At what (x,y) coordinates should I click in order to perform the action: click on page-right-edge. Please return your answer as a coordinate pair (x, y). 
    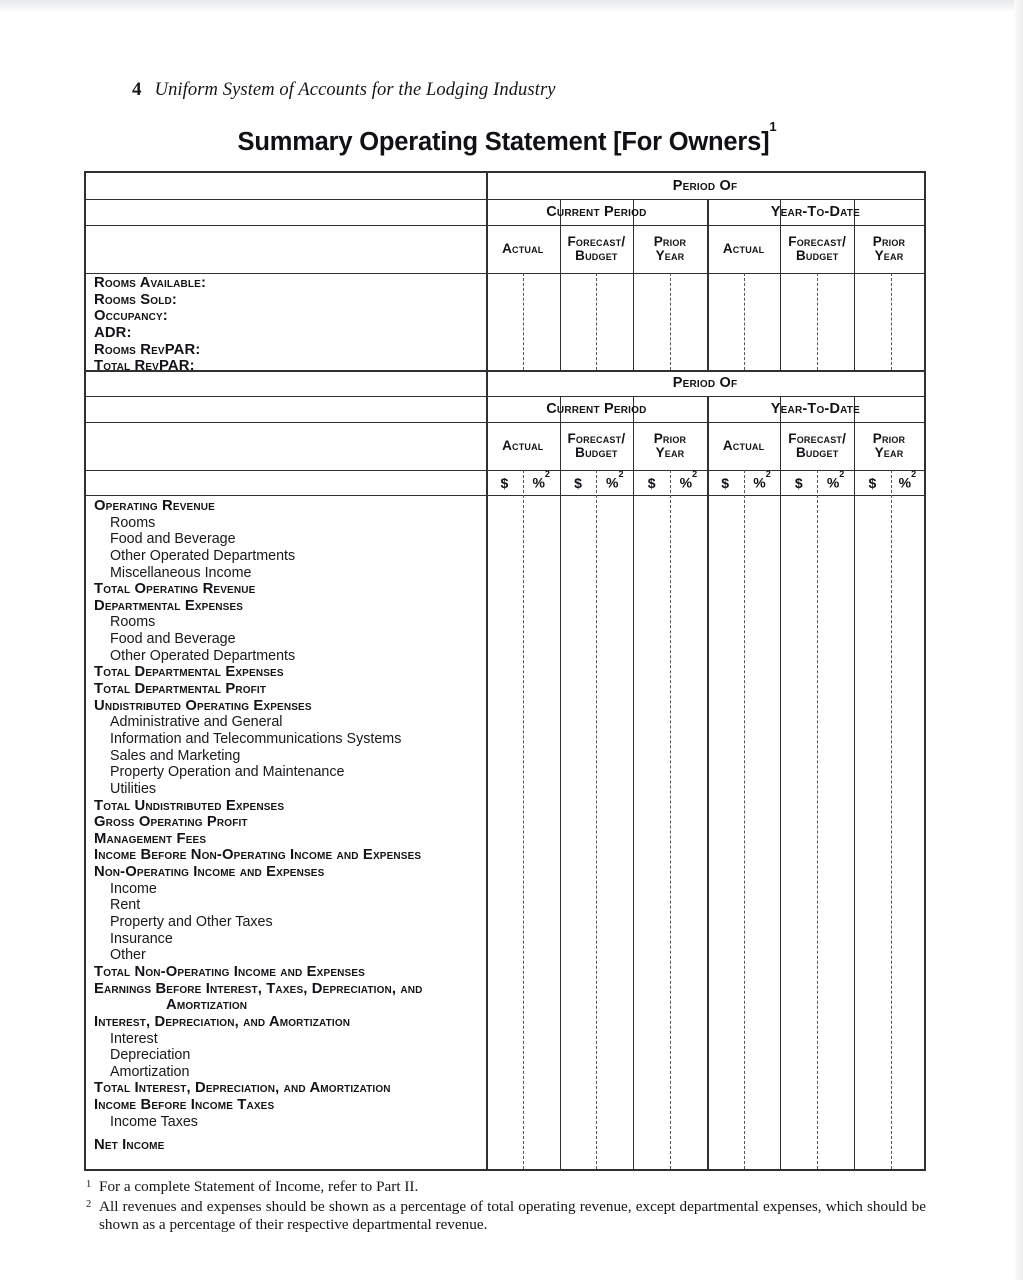
    Looking at the image, I should click on (1018, 640).